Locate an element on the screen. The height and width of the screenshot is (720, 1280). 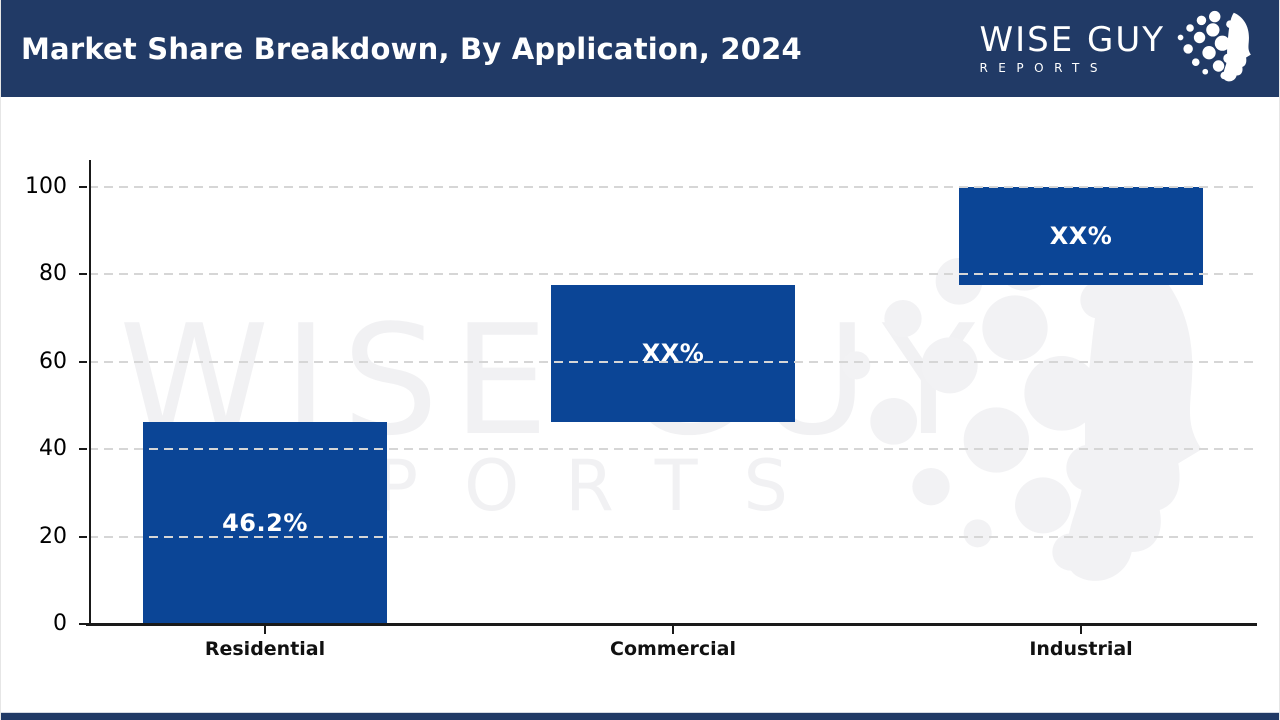
bar-residential: 46.2% is located at coordinates (265, 522).